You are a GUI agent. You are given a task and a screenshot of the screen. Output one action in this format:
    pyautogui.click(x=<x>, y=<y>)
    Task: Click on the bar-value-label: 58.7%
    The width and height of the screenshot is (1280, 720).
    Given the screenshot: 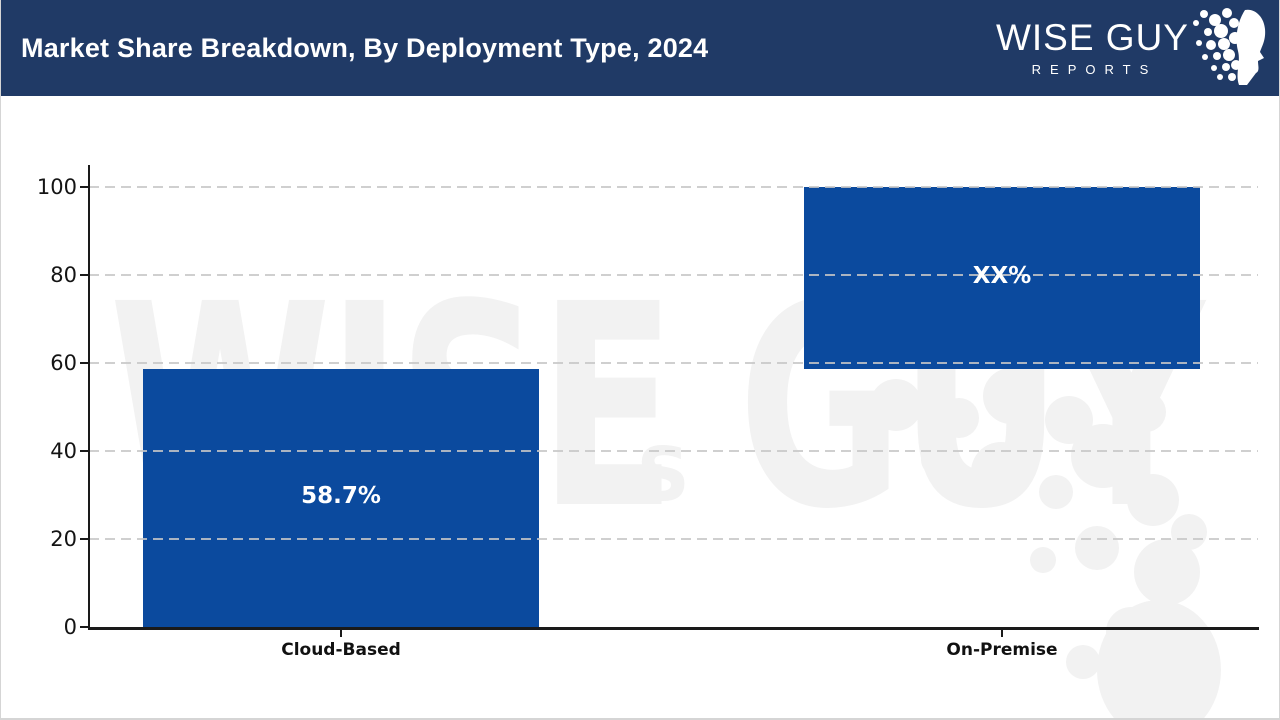 What is the action you would take?
    pyautogui.click(x=341, y=495)
    